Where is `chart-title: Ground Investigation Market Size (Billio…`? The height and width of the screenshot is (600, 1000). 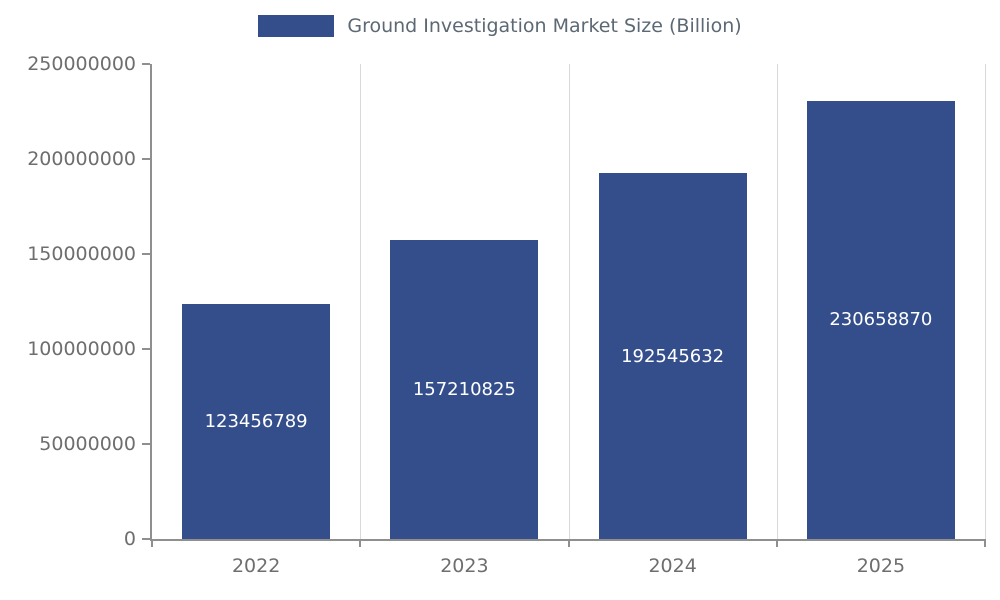 chart-title: Ground Investigation Market Size (Billio… is located at coordinates (544, 26).